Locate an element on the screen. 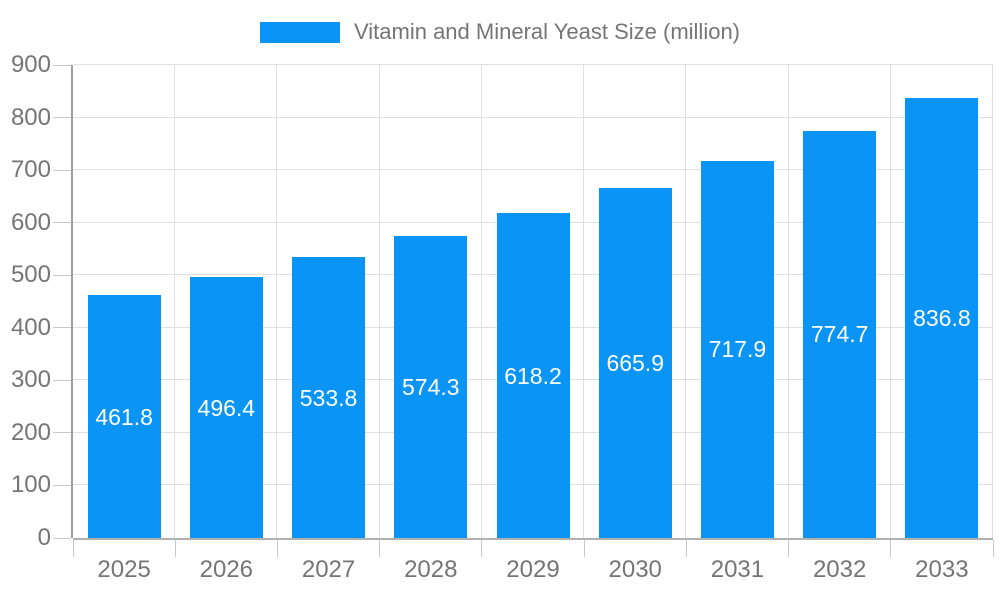 Image resolution: width=1000 pixels, height=600 pixels. legend-swatch is located at coordinates (300, 32).